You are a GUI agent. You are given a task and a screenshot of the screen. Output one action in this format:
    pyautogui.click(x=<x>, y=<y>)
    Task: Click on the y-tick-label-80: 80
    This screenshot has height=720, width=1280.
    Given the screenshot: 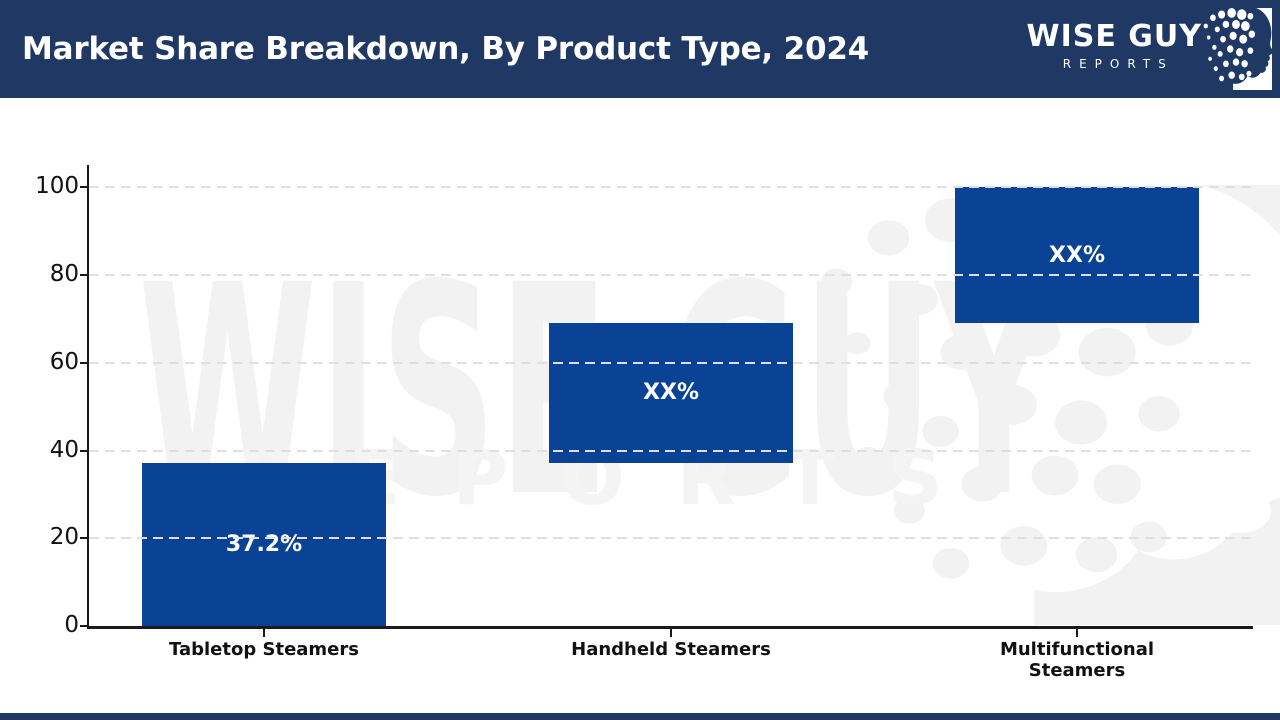 What is the action you would take?
    pyautogui.click(x=64, y=274)
    